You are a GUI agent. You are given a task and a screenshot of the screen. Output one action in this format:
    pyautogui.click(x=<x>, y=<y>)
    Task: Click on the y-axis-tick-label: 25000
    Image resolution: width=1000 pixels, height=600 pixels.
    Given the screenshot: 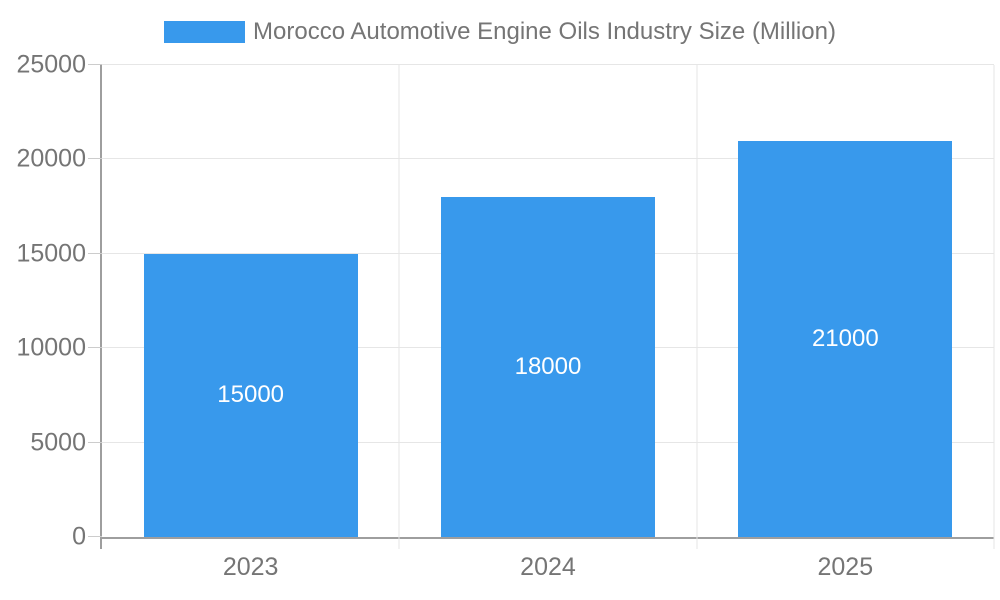 What is the action you would take?
    pyautogui.click(x=51, y=64)
    